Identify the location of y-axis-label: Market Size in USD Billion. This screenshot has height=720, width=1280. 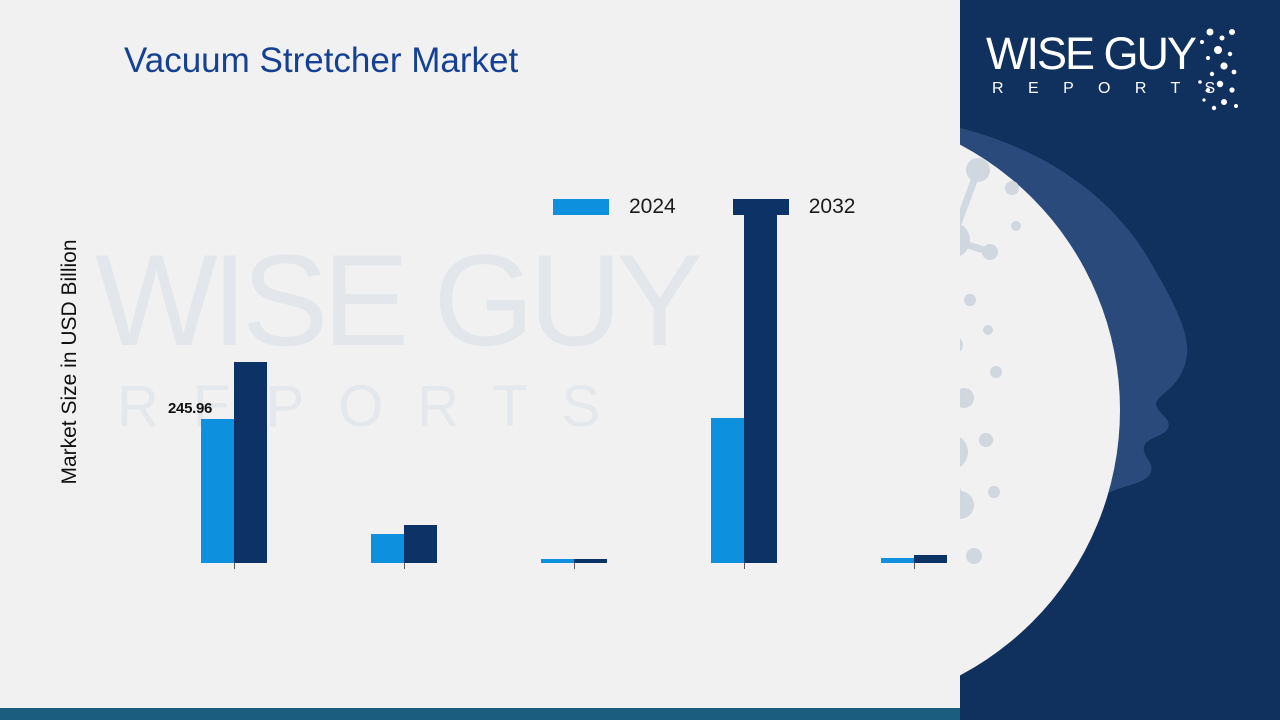
(69, 362).